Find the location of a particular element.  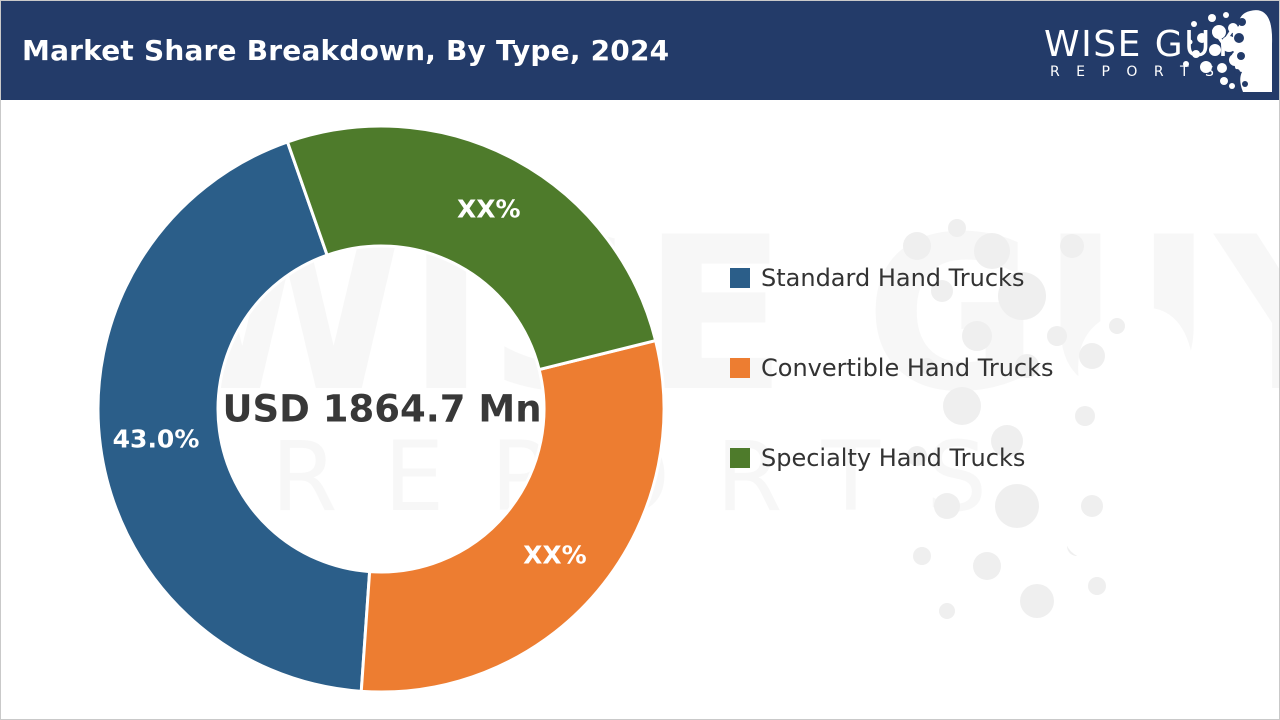

donut-center-value: USD 1864.7 Mn is located at coordinates (382, 409).